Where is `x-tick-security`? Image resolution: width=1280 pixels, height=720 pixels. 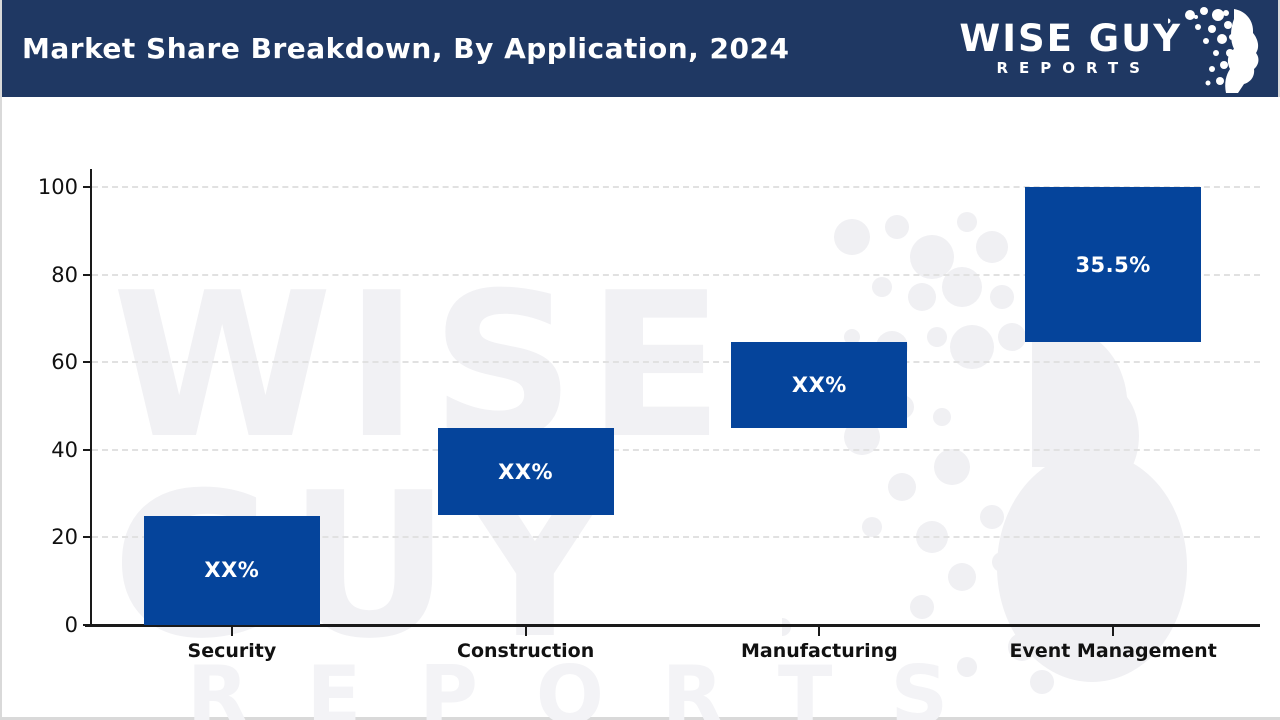 x-tick-security is located at coordinates (231, 631).